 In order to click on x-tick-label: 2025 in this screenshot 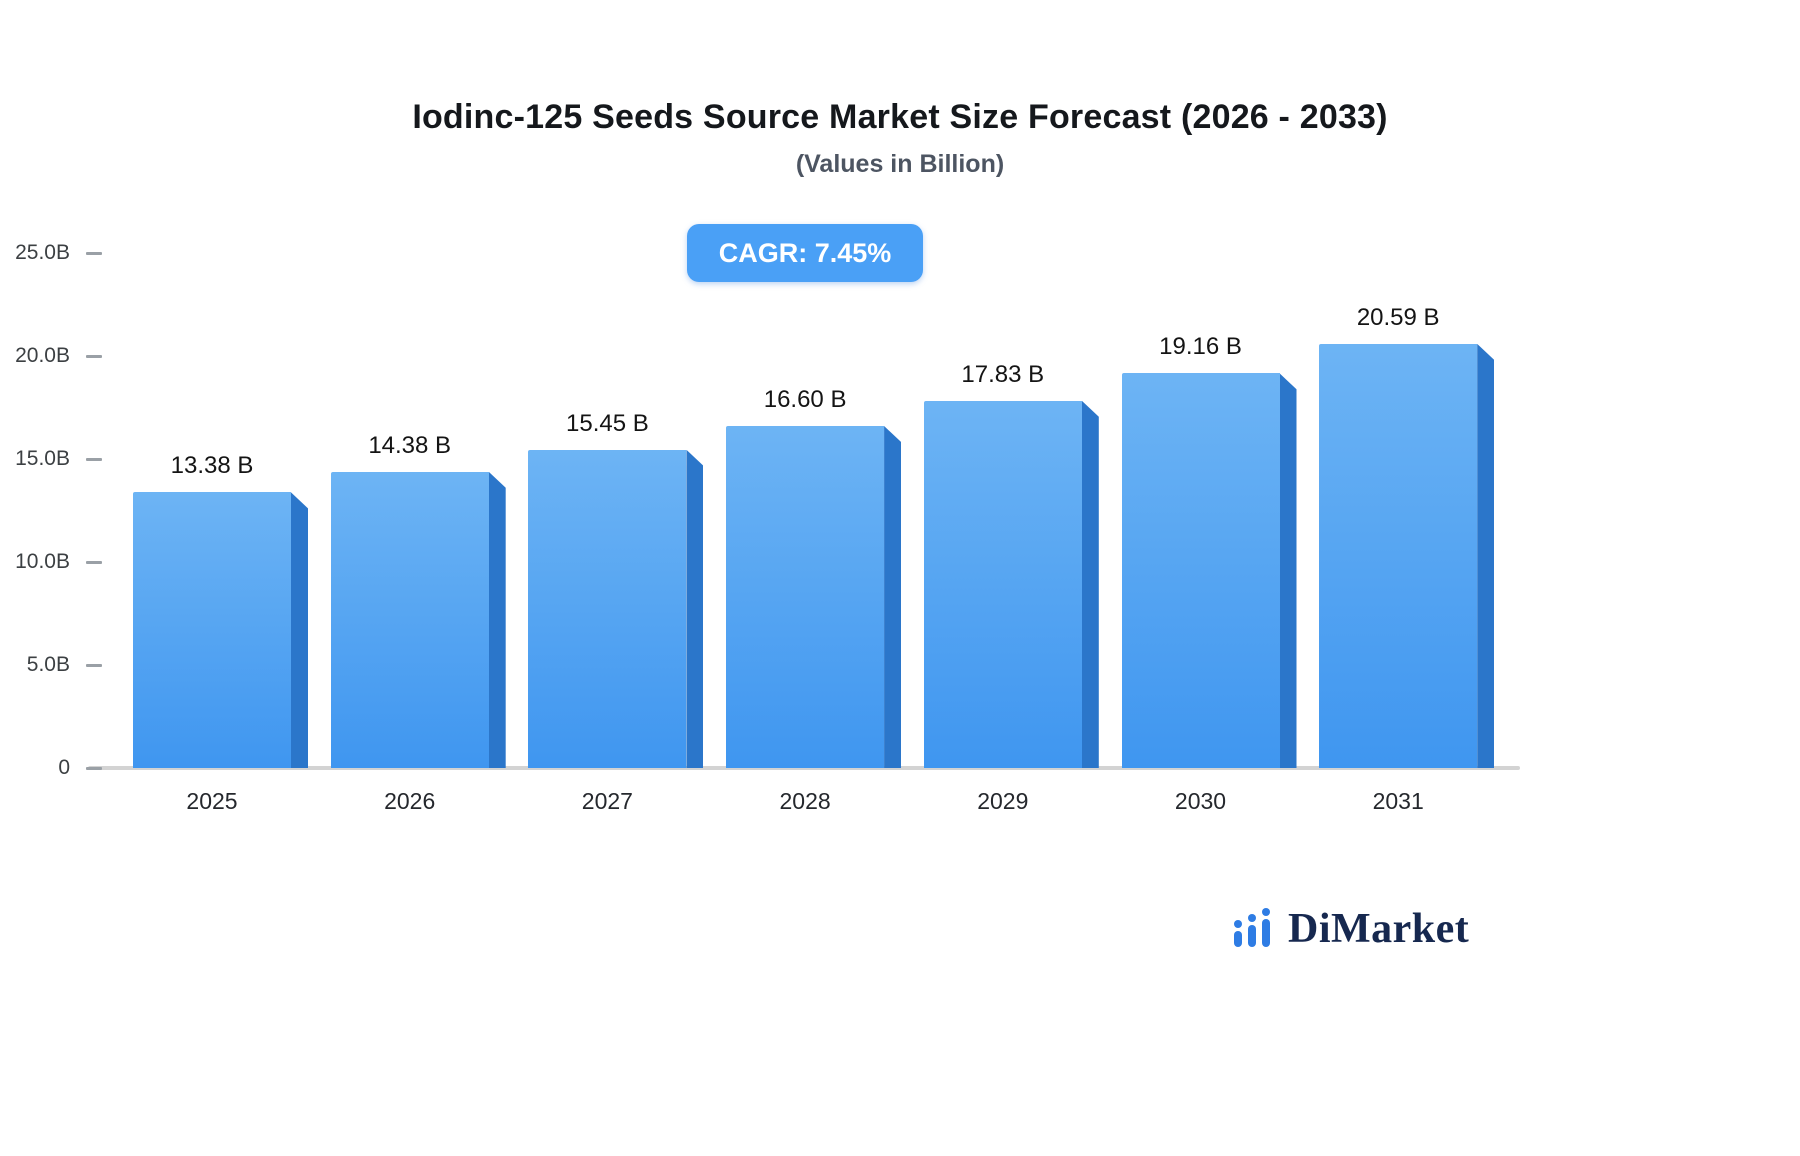, I will do `click(212, 801)`.